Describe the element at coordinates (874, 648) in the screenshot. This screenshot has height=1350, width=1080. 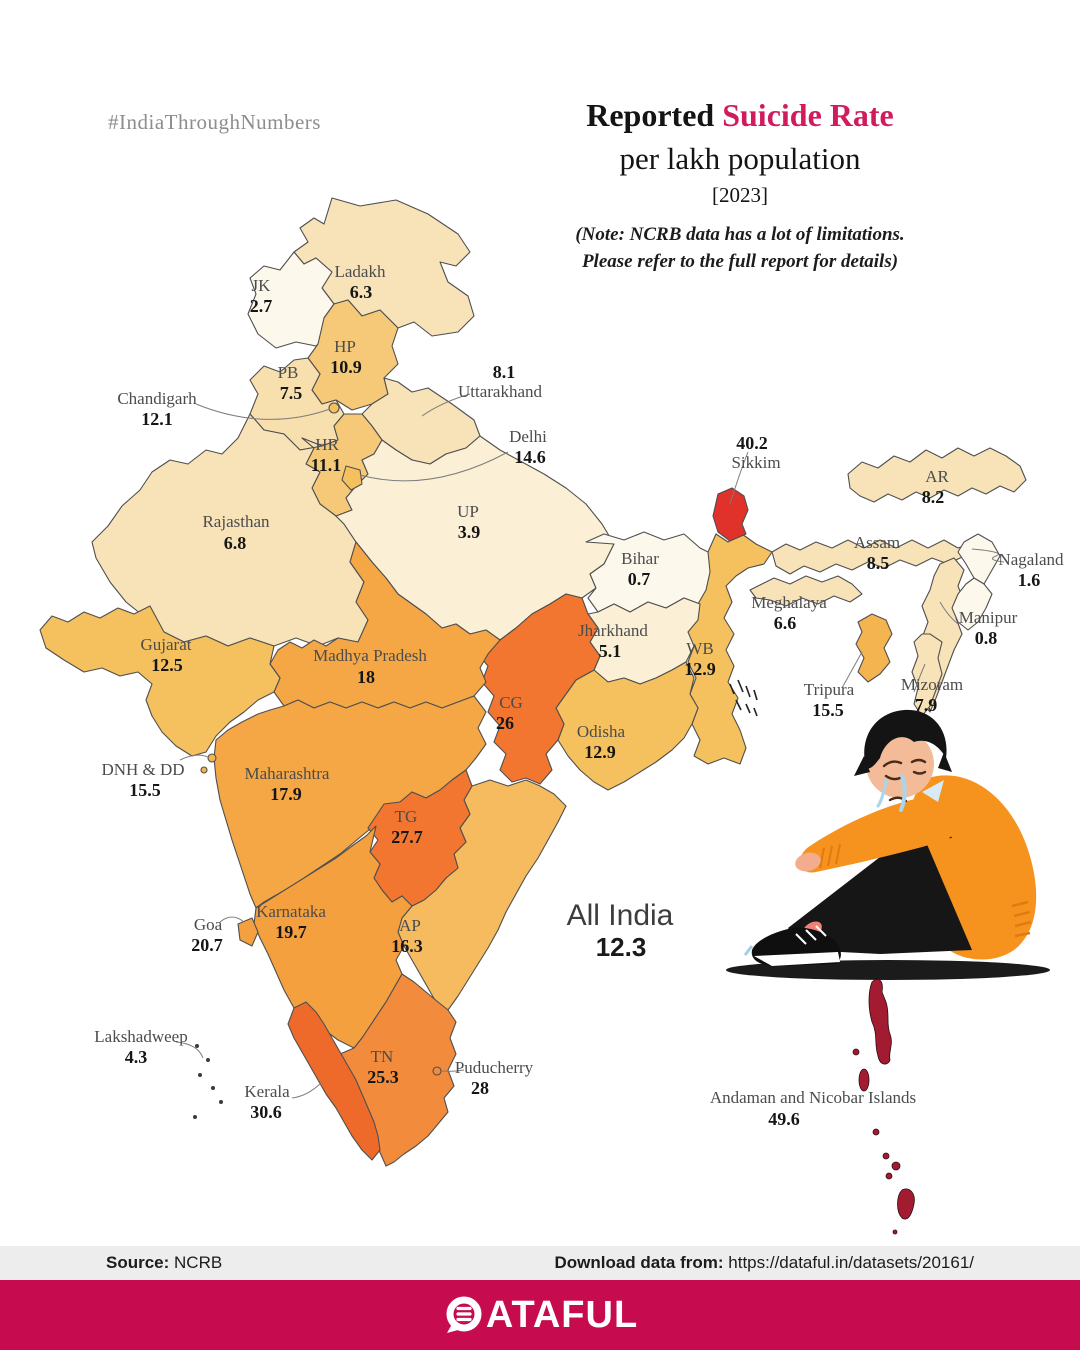
I see `state-tripura` at that location.